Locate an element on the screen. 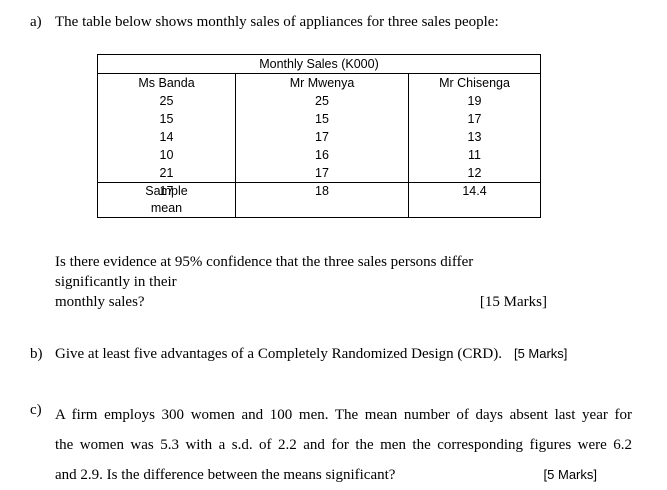 The width and height of the screenshot is (667, 490). question-a-marks: [15 Marks] is located at coordinates (513, 302).